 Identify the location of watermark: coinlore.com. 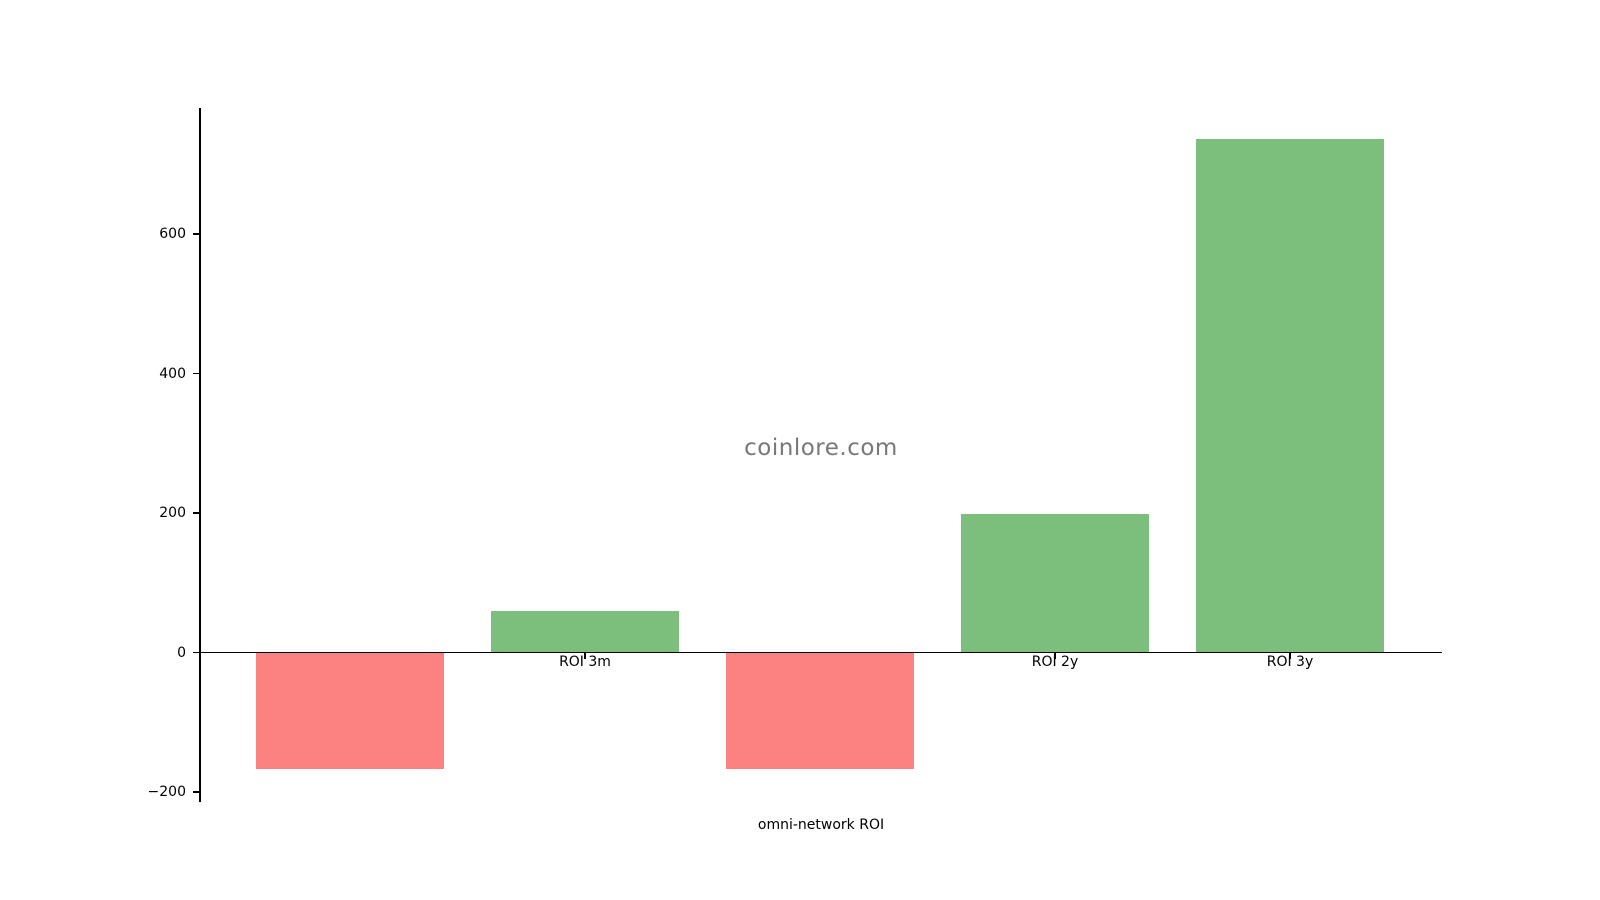
(821, 448).